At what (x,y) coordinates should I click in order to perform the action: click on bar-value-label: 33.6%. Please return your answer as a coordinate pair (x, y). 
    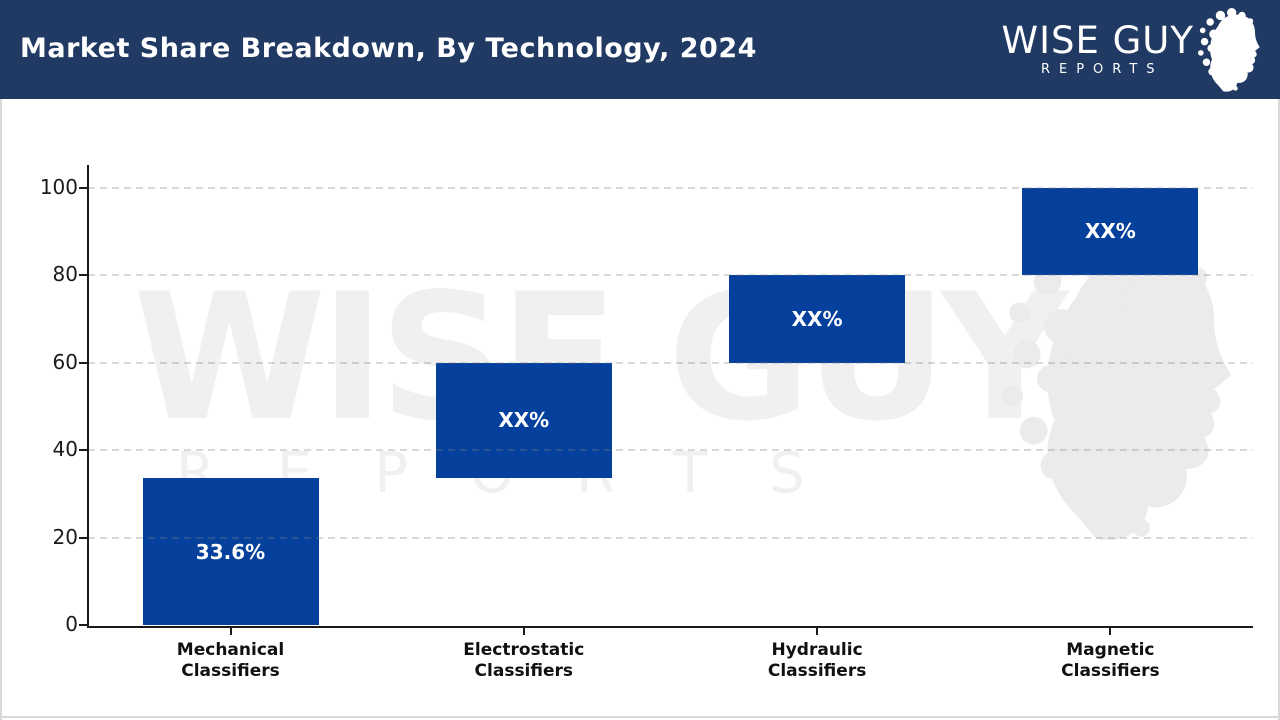
    Looking at the image, I should click on (230, 551).